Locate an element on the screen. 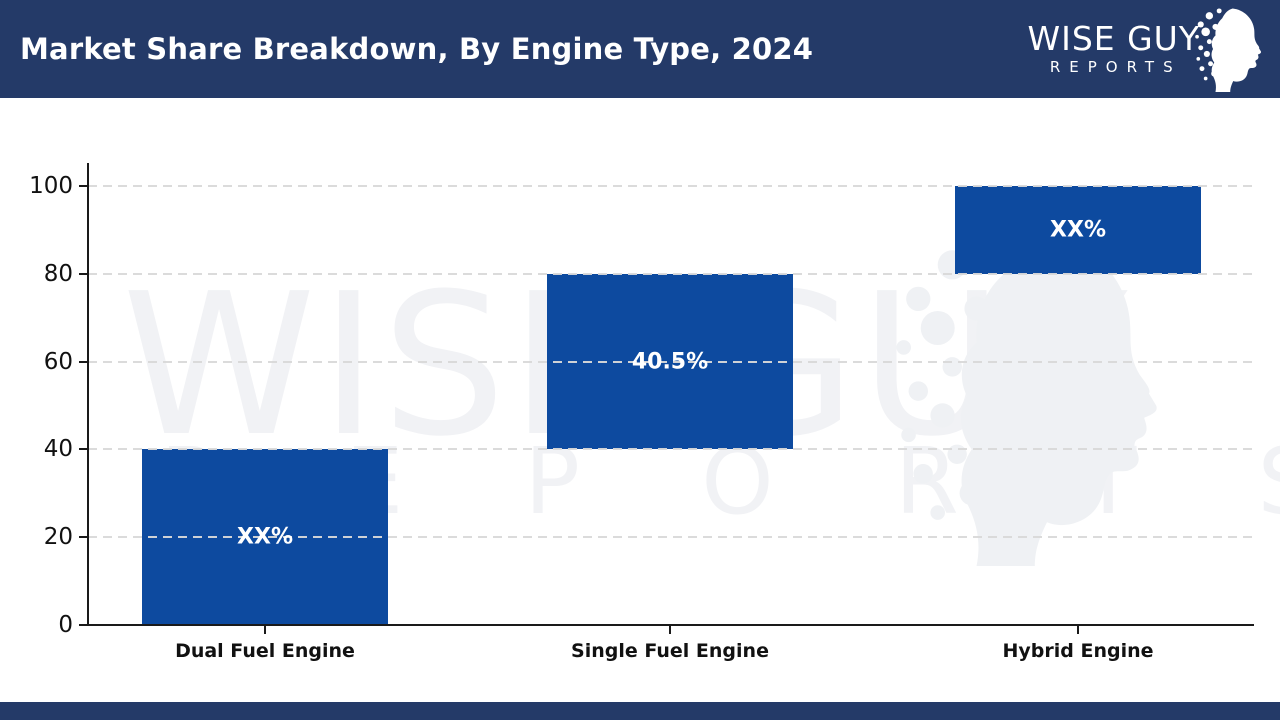  x-category-label-3: Hybrid Engine is located at coordinates (1078, 651).